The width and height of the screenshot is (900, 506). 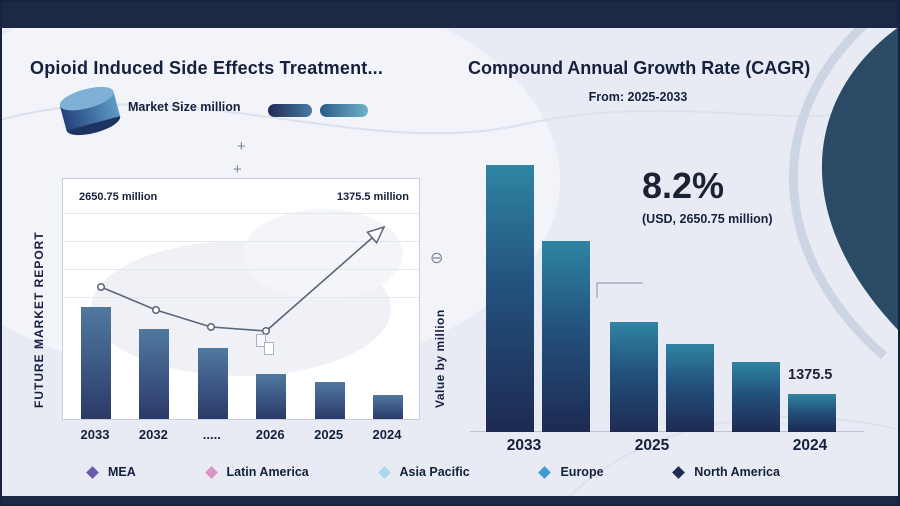 I want to click on legend-label: Latin America, so click(x=267, y=472).